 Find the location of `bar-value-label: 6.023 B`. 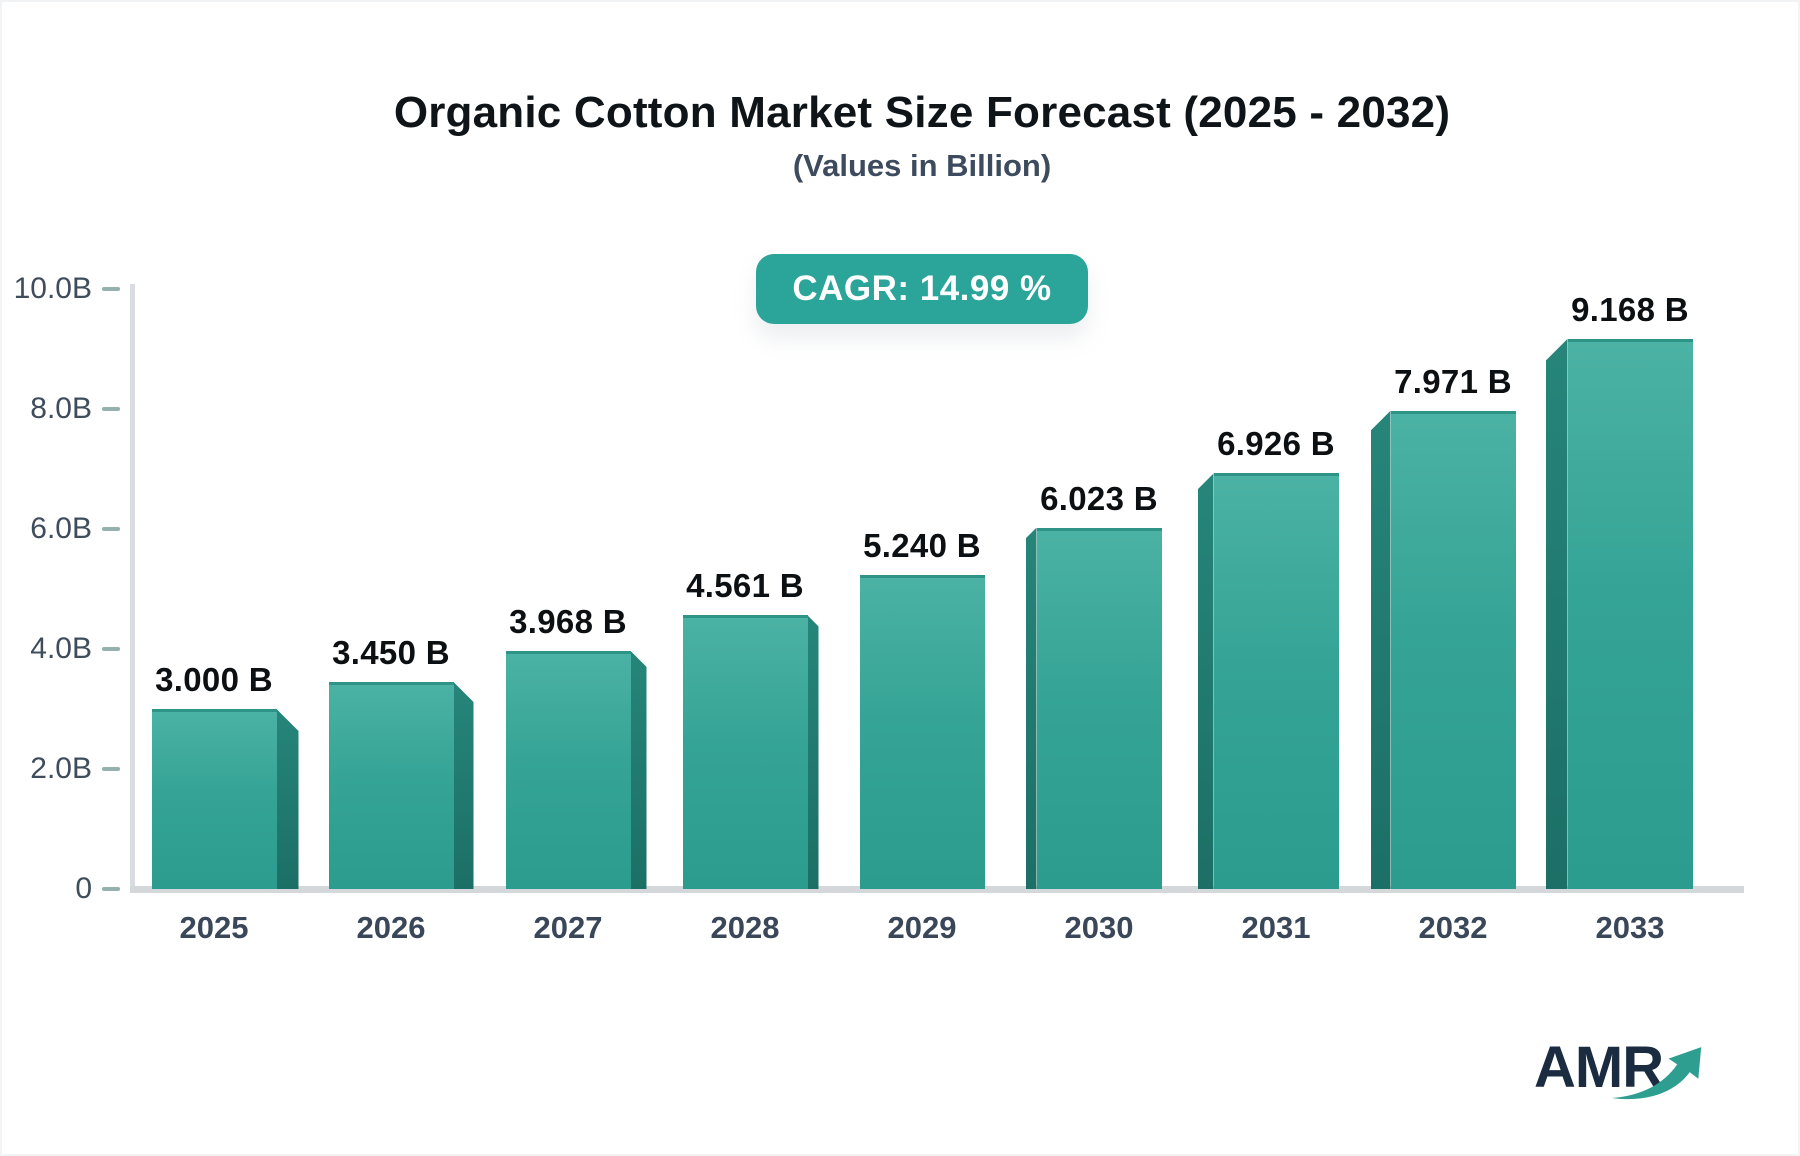

bar-value-label: 6.023 B is located at coordinates (1099, 498).